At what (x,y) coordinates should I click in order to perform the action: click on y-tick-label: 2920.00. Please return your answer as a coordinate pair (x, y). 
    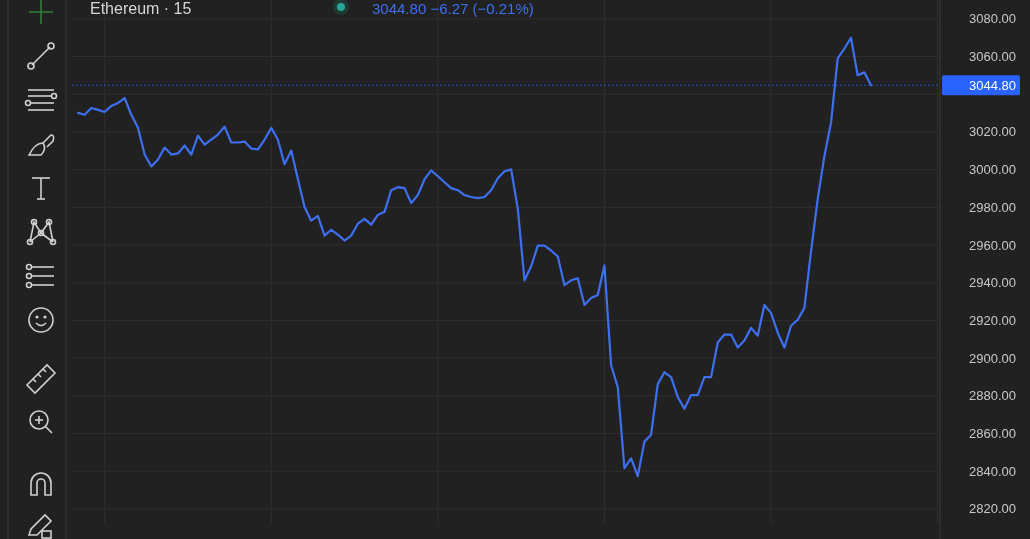
    Looking at the image, I should click on (992, 320).